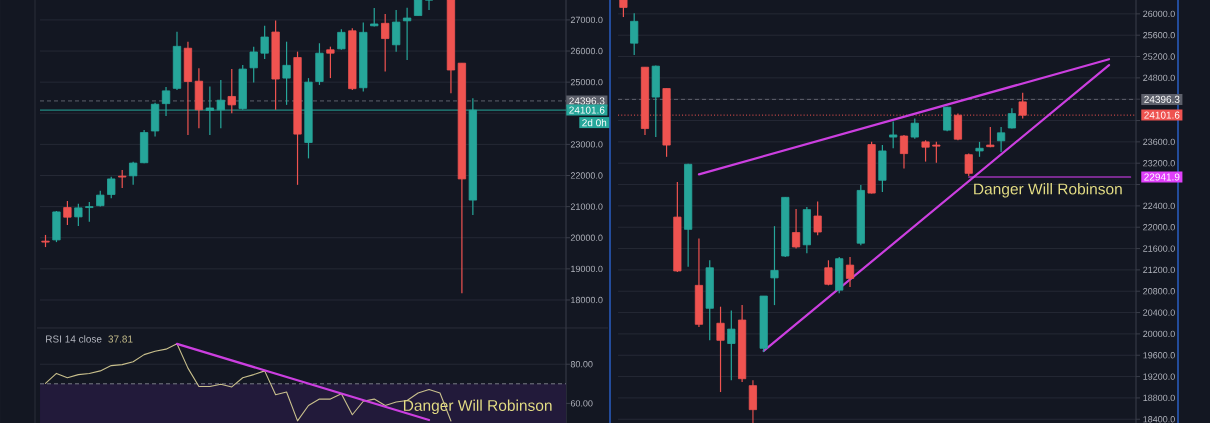  What do you see at coordinates (587, 300) in the screenshot?
I see `y-tick-label: 18000.0` at bounding box center [587, 300].